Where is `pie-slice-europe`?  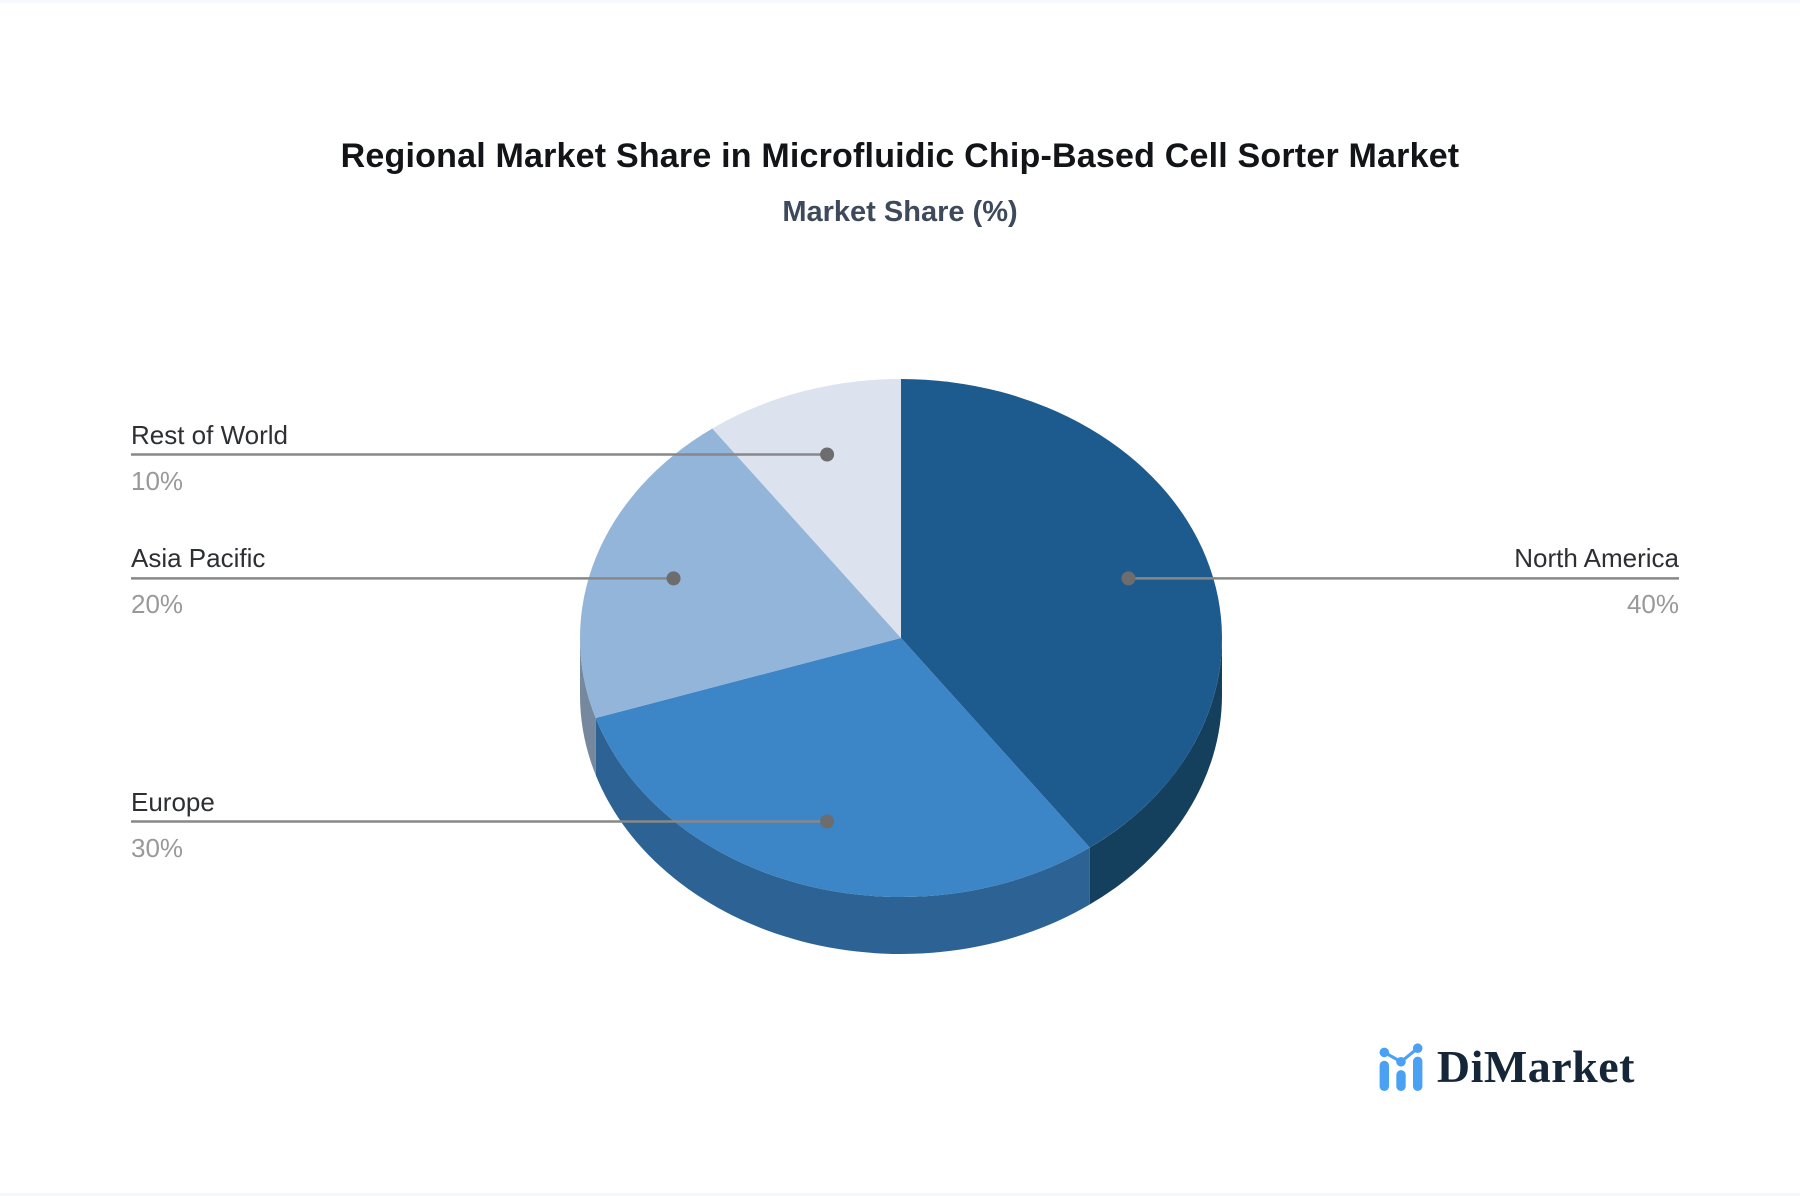 pie-slice-europe is located at coordinates (842, 767).